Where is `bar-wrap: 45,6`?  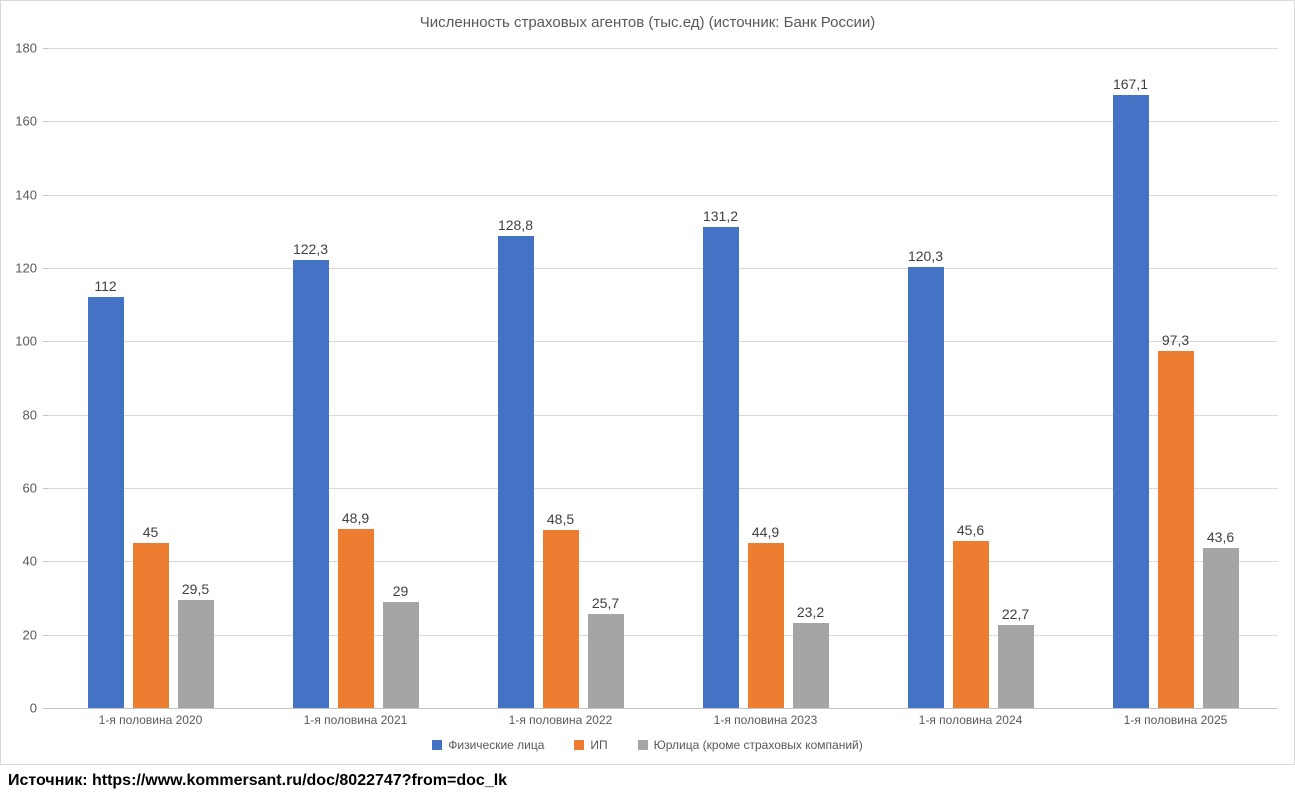
bar-wrap: 45,6 is located at coordinates (970, 614).